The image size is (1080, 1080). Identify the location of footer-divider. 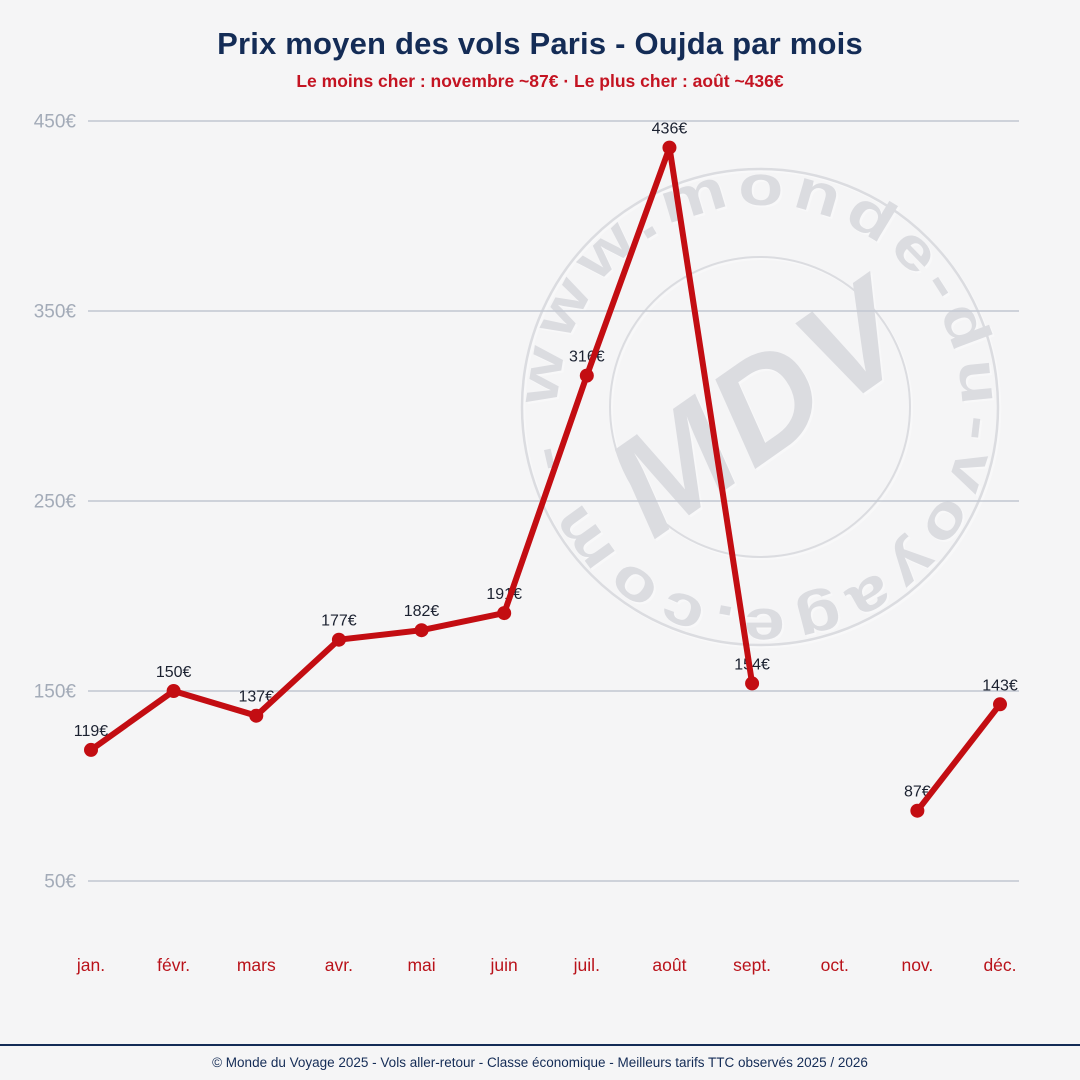
(540, 1045).